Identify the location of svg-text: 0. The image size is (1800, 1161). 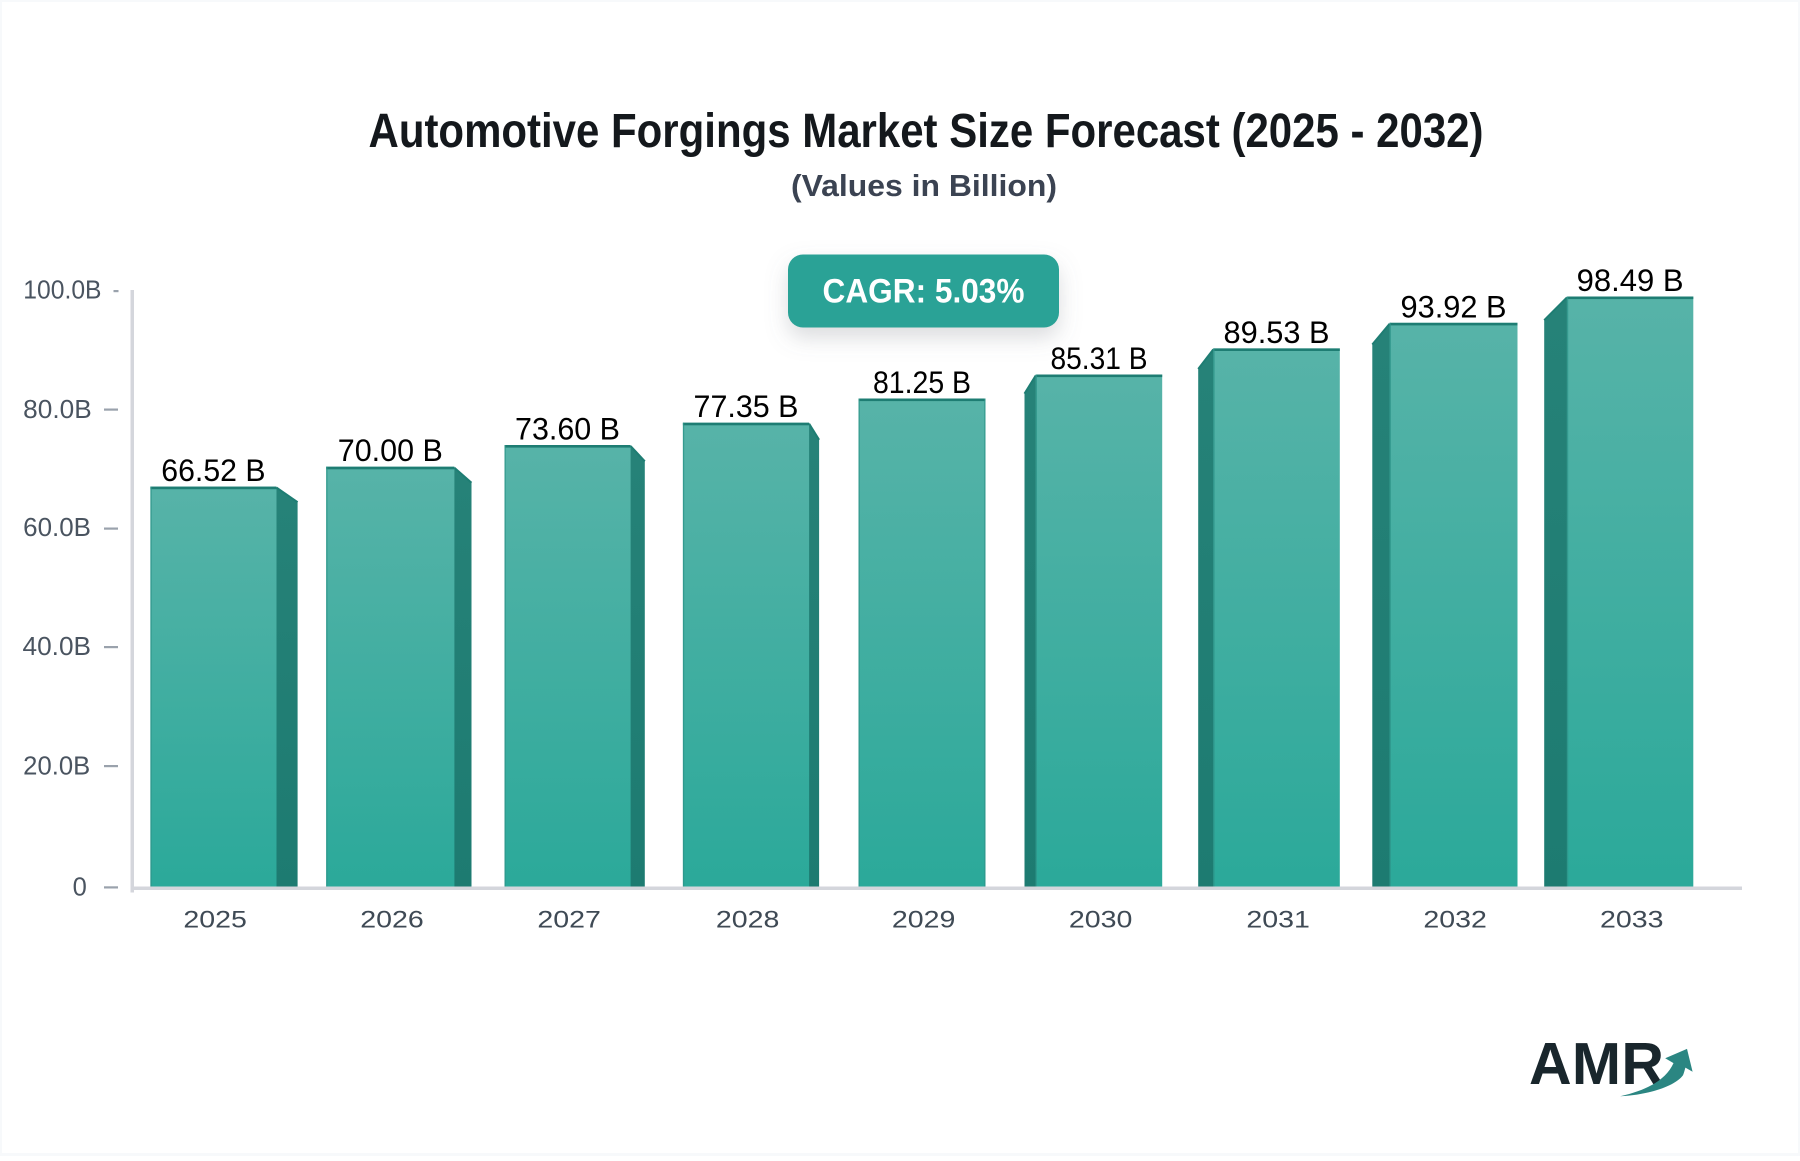
(80, 888).